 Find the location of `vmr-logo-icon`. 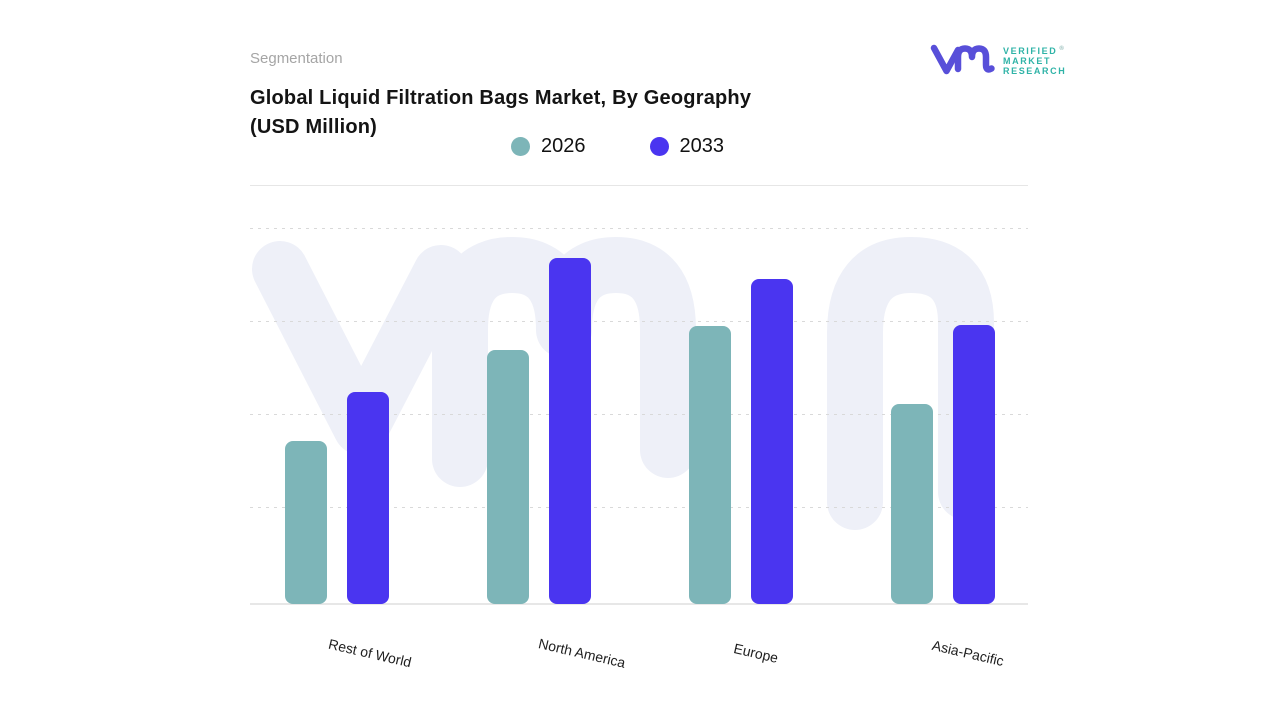

vmr-logo-icon is located at coordinates (962, 59).